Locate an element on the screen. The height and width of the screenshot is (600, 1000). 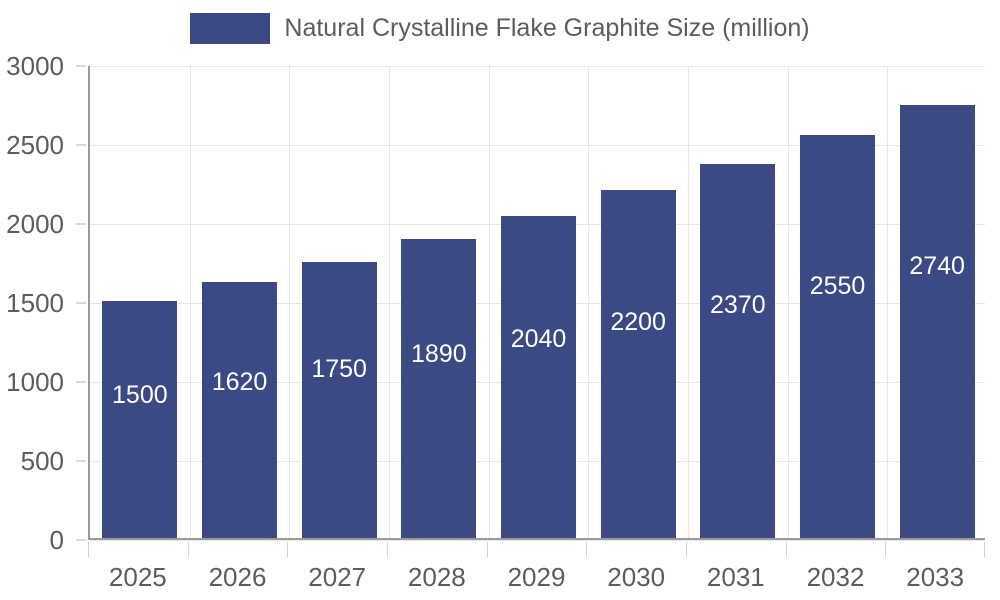
bar-value-label: 1890 is located at coordinates (439, 354).